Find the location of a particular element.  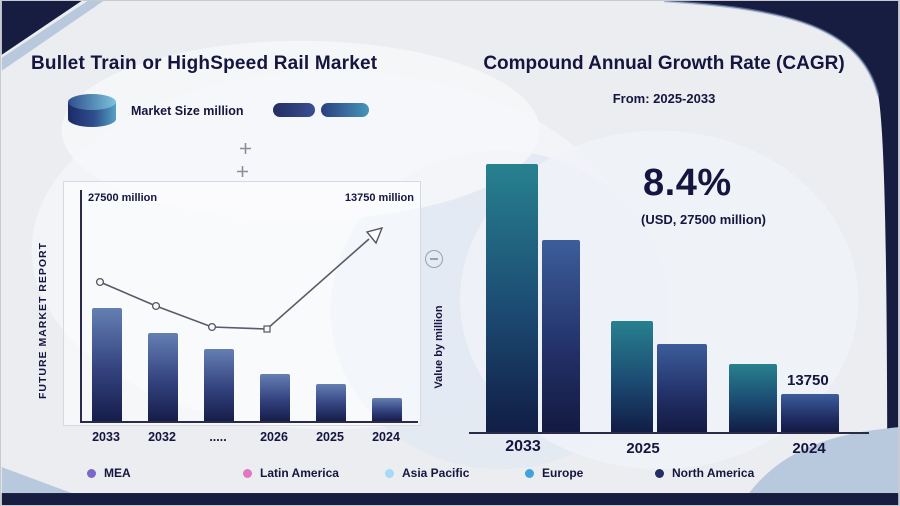

market-size-legend-label: Market Size million is located at coordinates (187, 111).